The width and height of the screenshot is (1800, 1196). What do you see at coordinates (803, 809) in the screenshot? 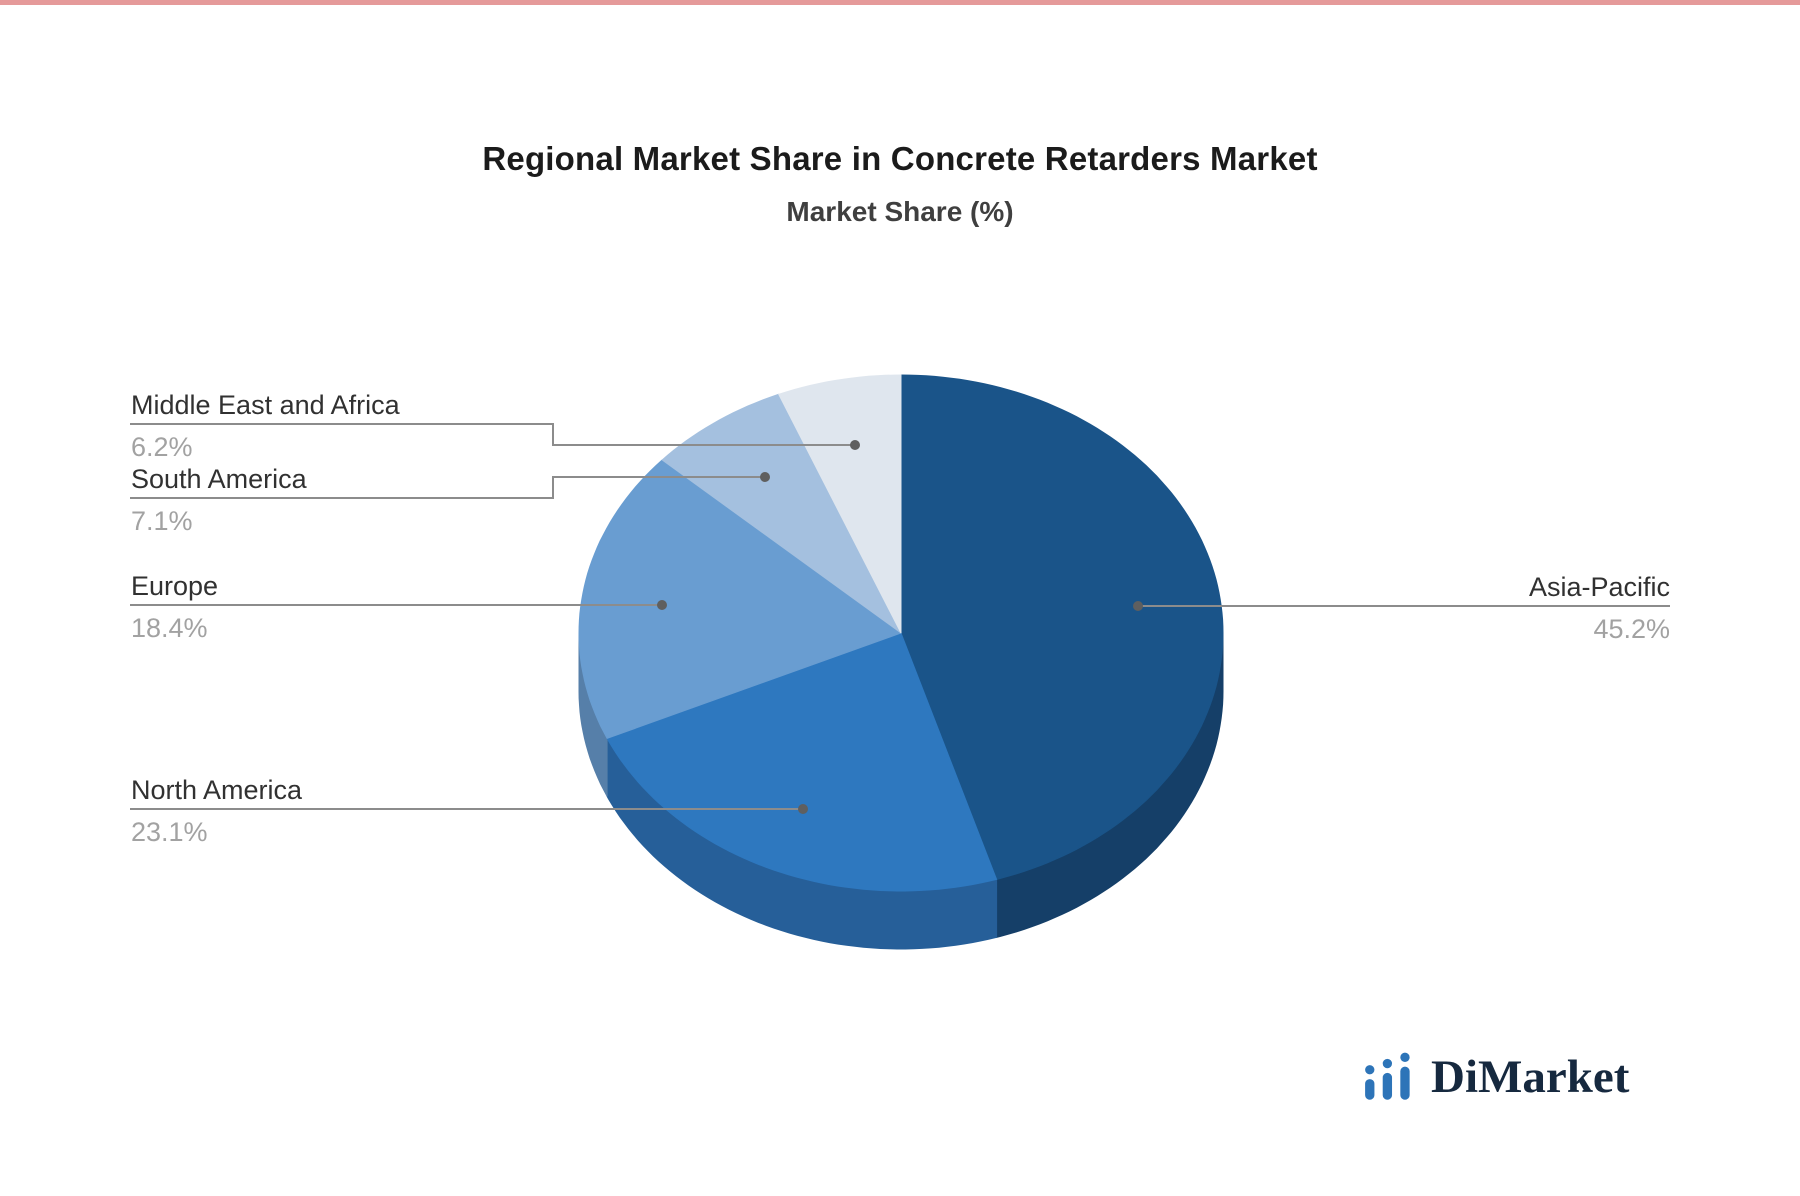
I see `leader-dot-north-america` at bounding box center [803, 809].